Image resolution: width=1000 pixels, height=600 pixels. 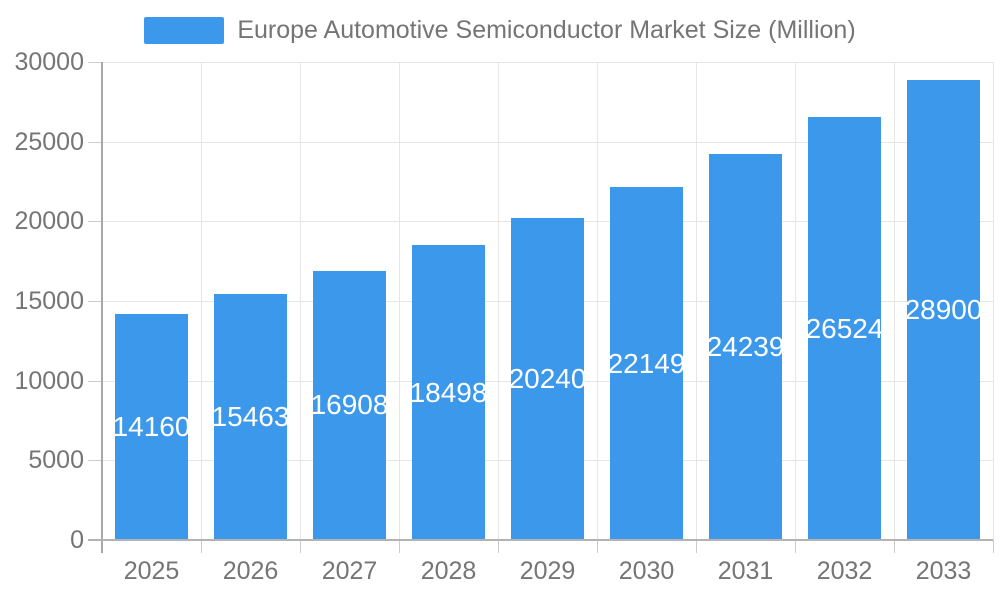 I want to click on x-axis-label: 2033, so click(x=943, y=571).